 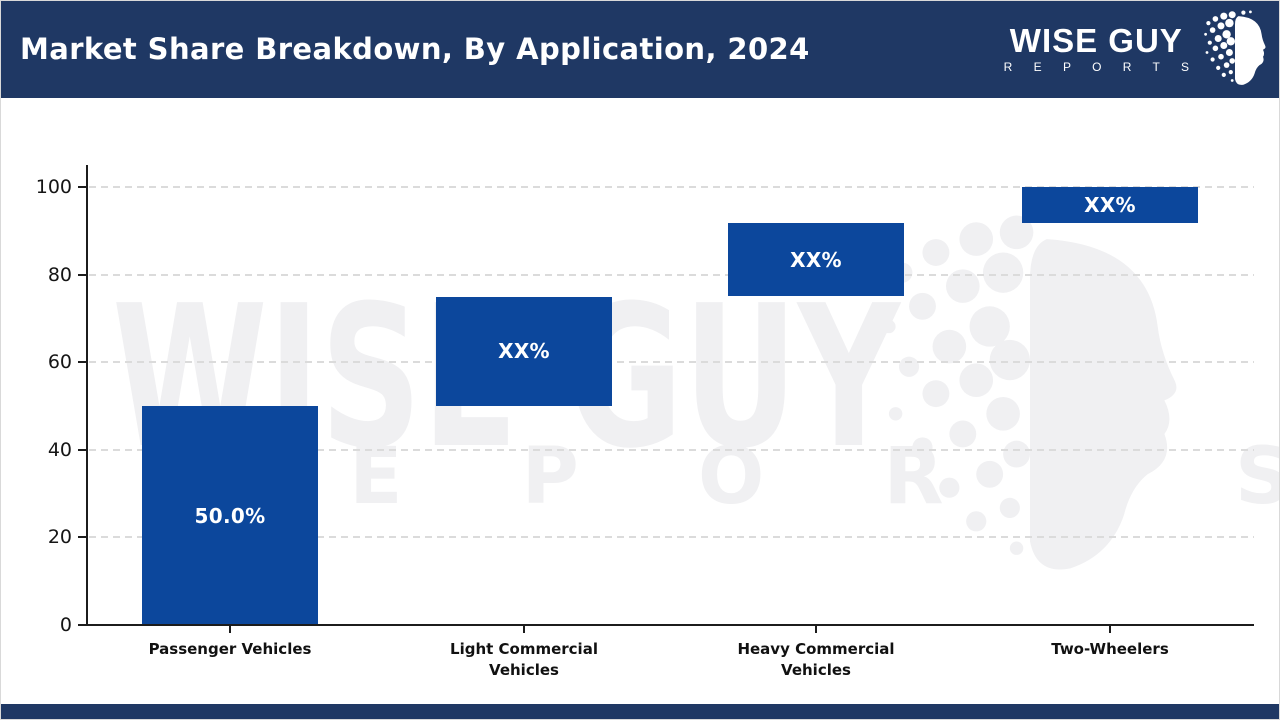 What do you see at coordinates (524, 659) in the screenshot?
I see `x-category-label: Light Commercial Vehicles` at bounding box center [524, 659].